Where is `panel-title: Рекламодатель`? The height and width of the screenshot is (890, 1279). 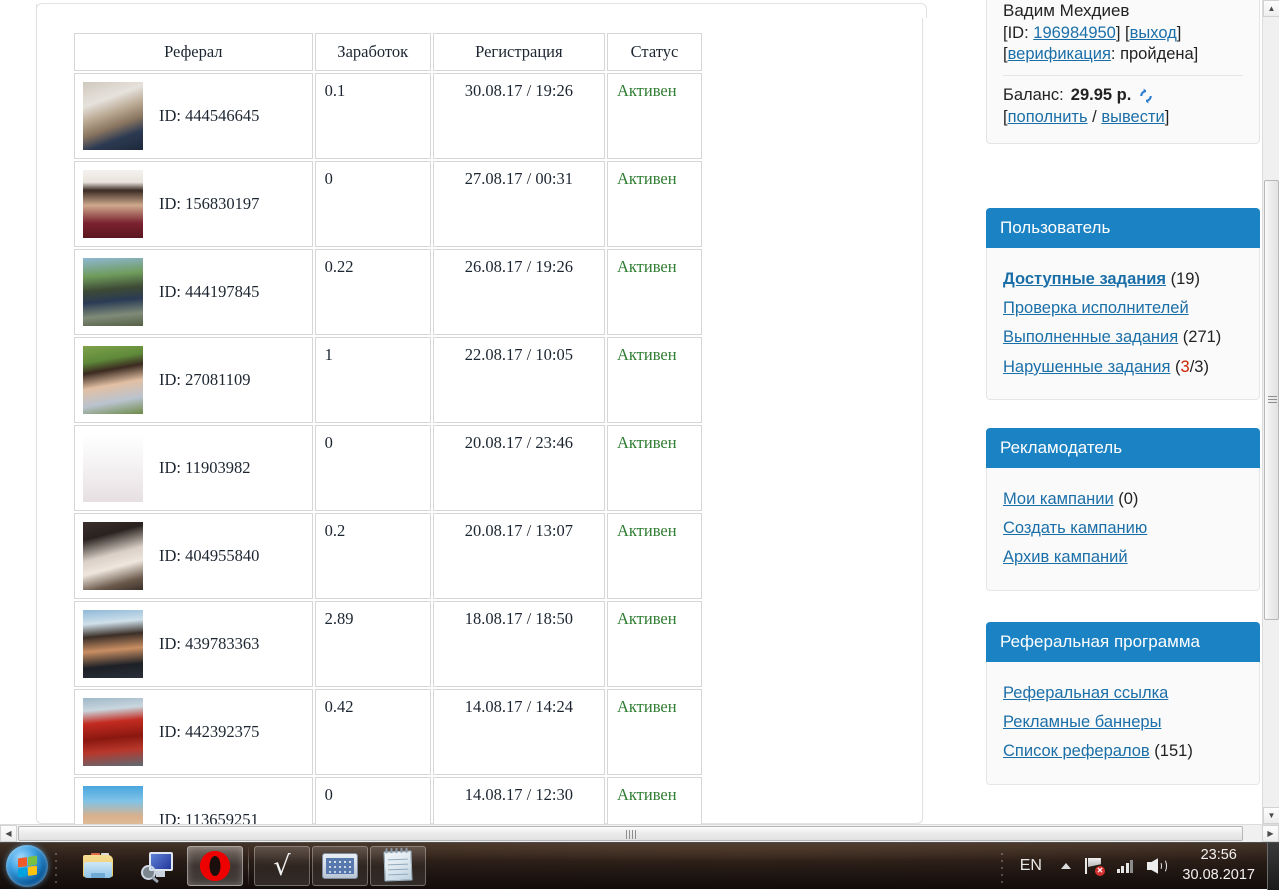
panel-title: Рекламодатель is located at coordinates (1123, 448).